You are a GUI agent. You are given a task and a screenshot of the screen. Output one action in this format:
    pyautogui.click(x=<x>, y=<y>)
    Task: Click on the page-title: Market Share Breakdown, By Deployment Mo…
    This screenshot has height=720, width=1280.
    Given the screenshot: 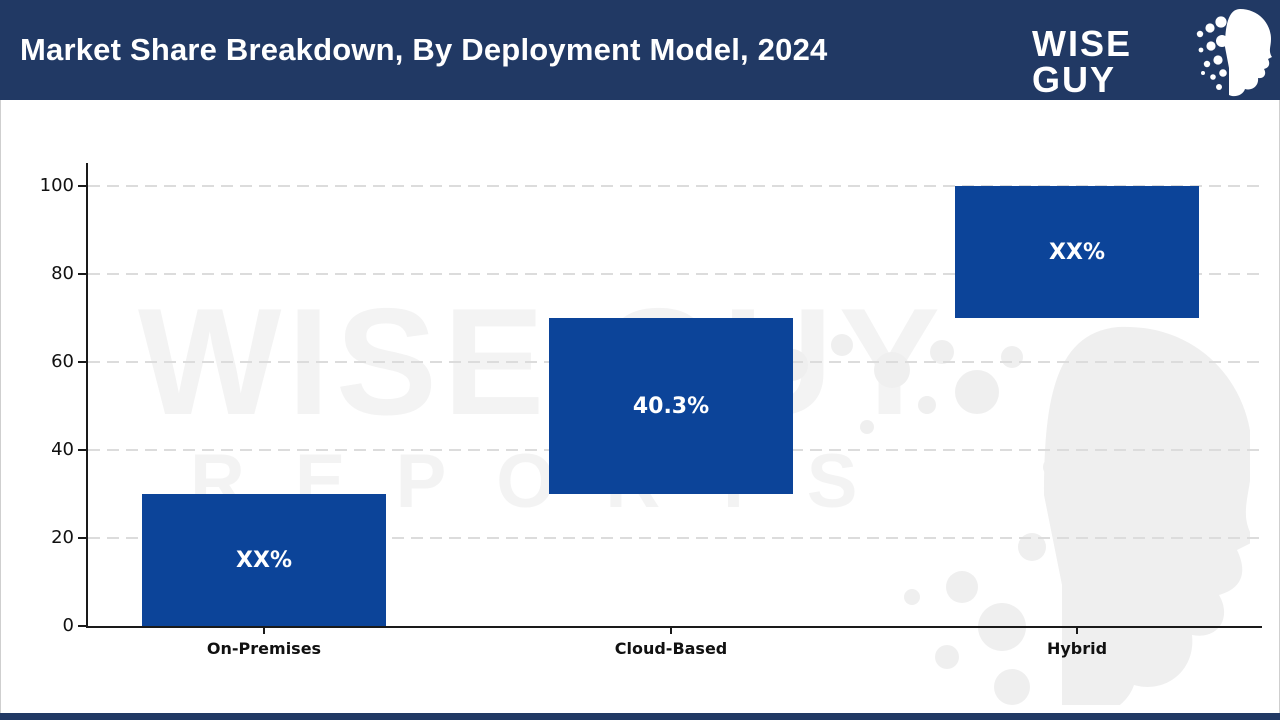 What is the action you would take?
    pyautogui.click(x=424, y=49)
    